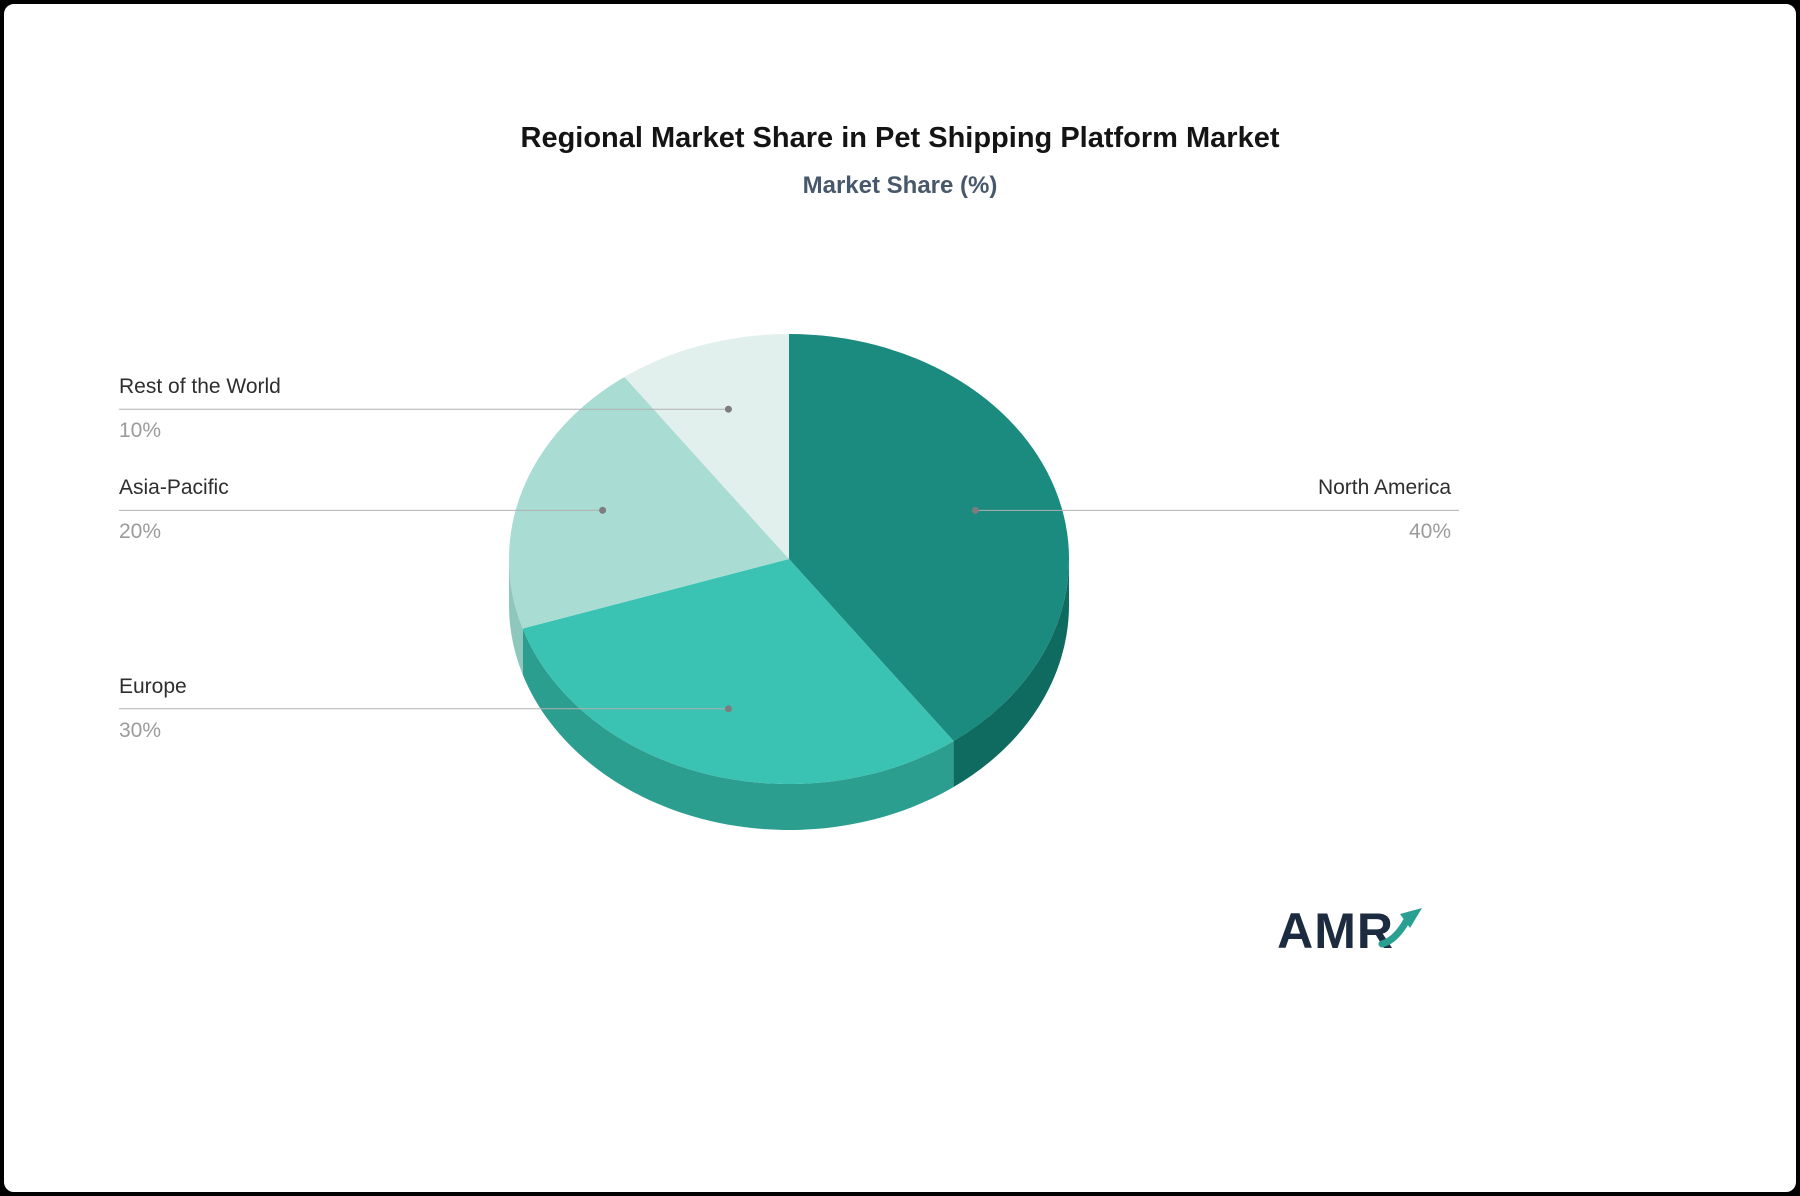  I want to click on slice-label: North America, so click(1384, 488).